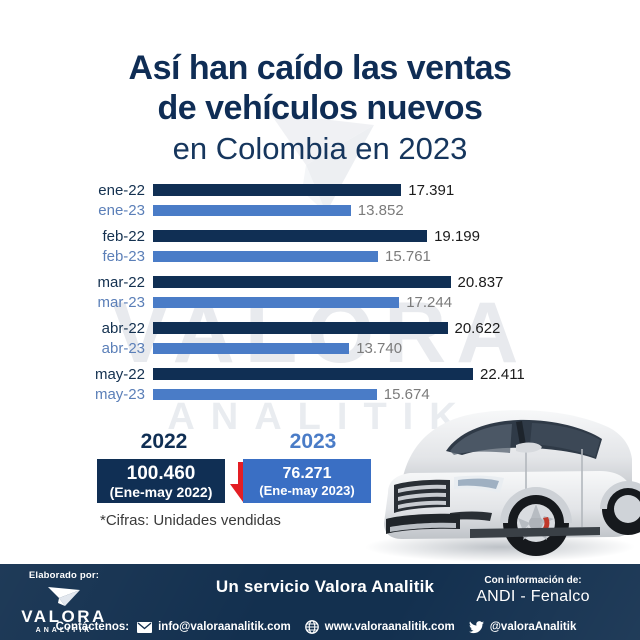 This screenshot has height=640, width=640. What do you see at coordinates (408, 256) in the screenshot?
I see `chart-value-label: 15.761` at bounding box center [408, 256].